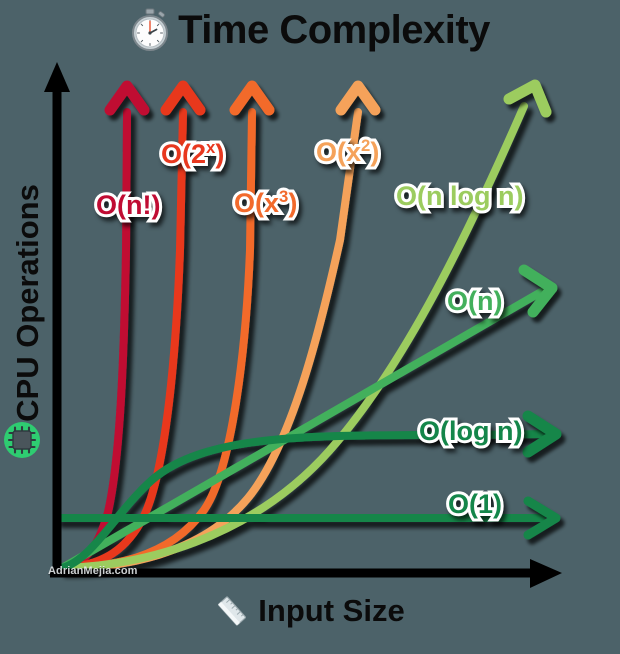 Image resolution: width=620 pixels, height=654 pixels. I want to click on arrowhead-cubic, so click(252, 98).